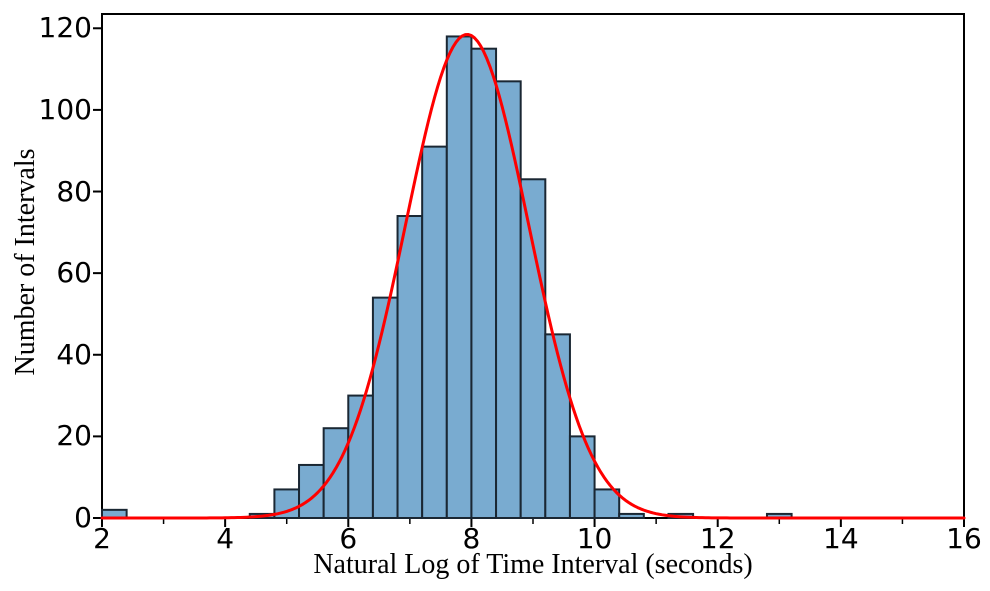  Describe the element at coordinates (533, 564) in the screenshot. I see `x-axis-label: Natural Log of Time Interval (seconds)` at that location.